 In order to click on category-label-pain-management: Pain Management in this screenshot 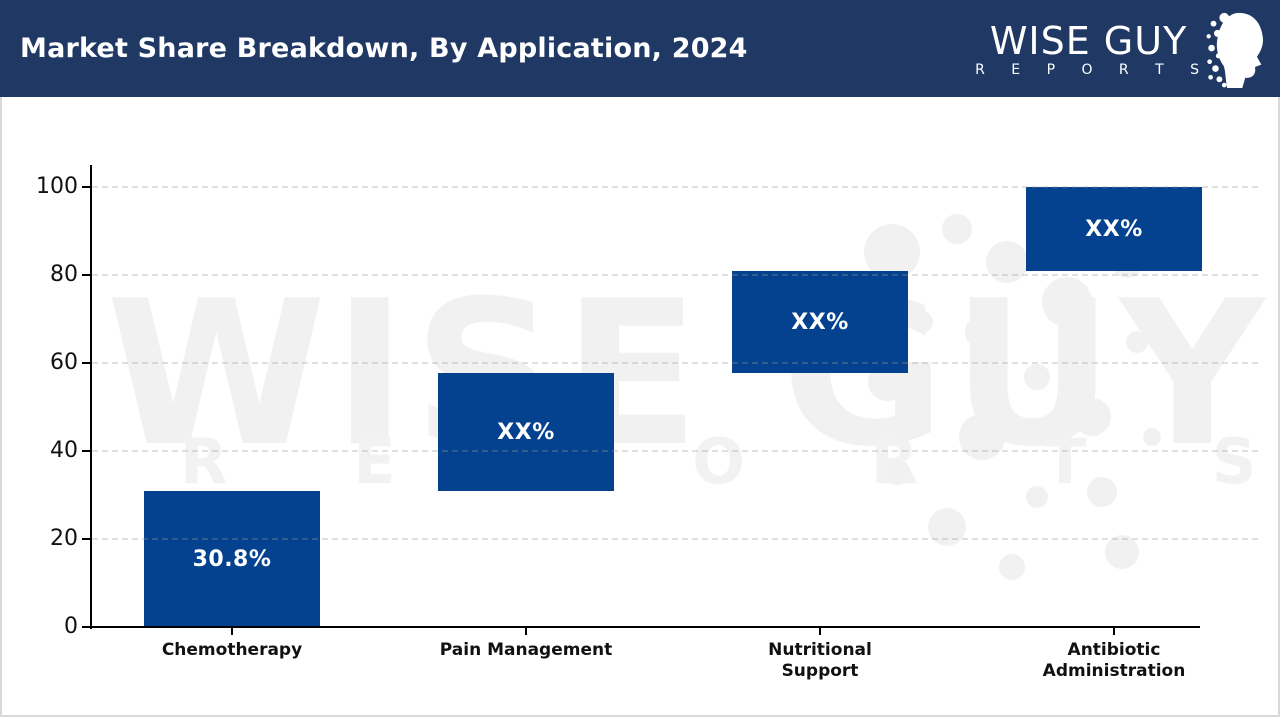, I will do `click(526, 650)`.